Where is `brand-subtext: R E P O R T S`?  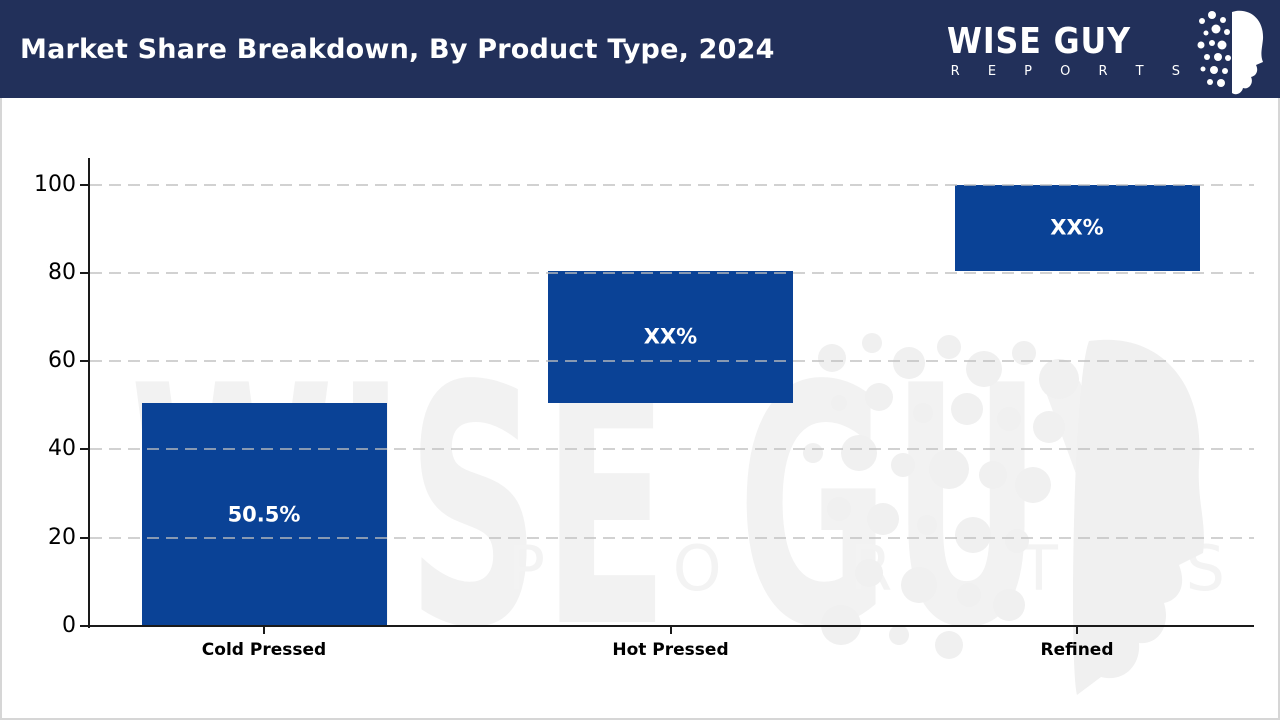
brand-subtext: R E P O R T S is located at coordinates (1071, 71).